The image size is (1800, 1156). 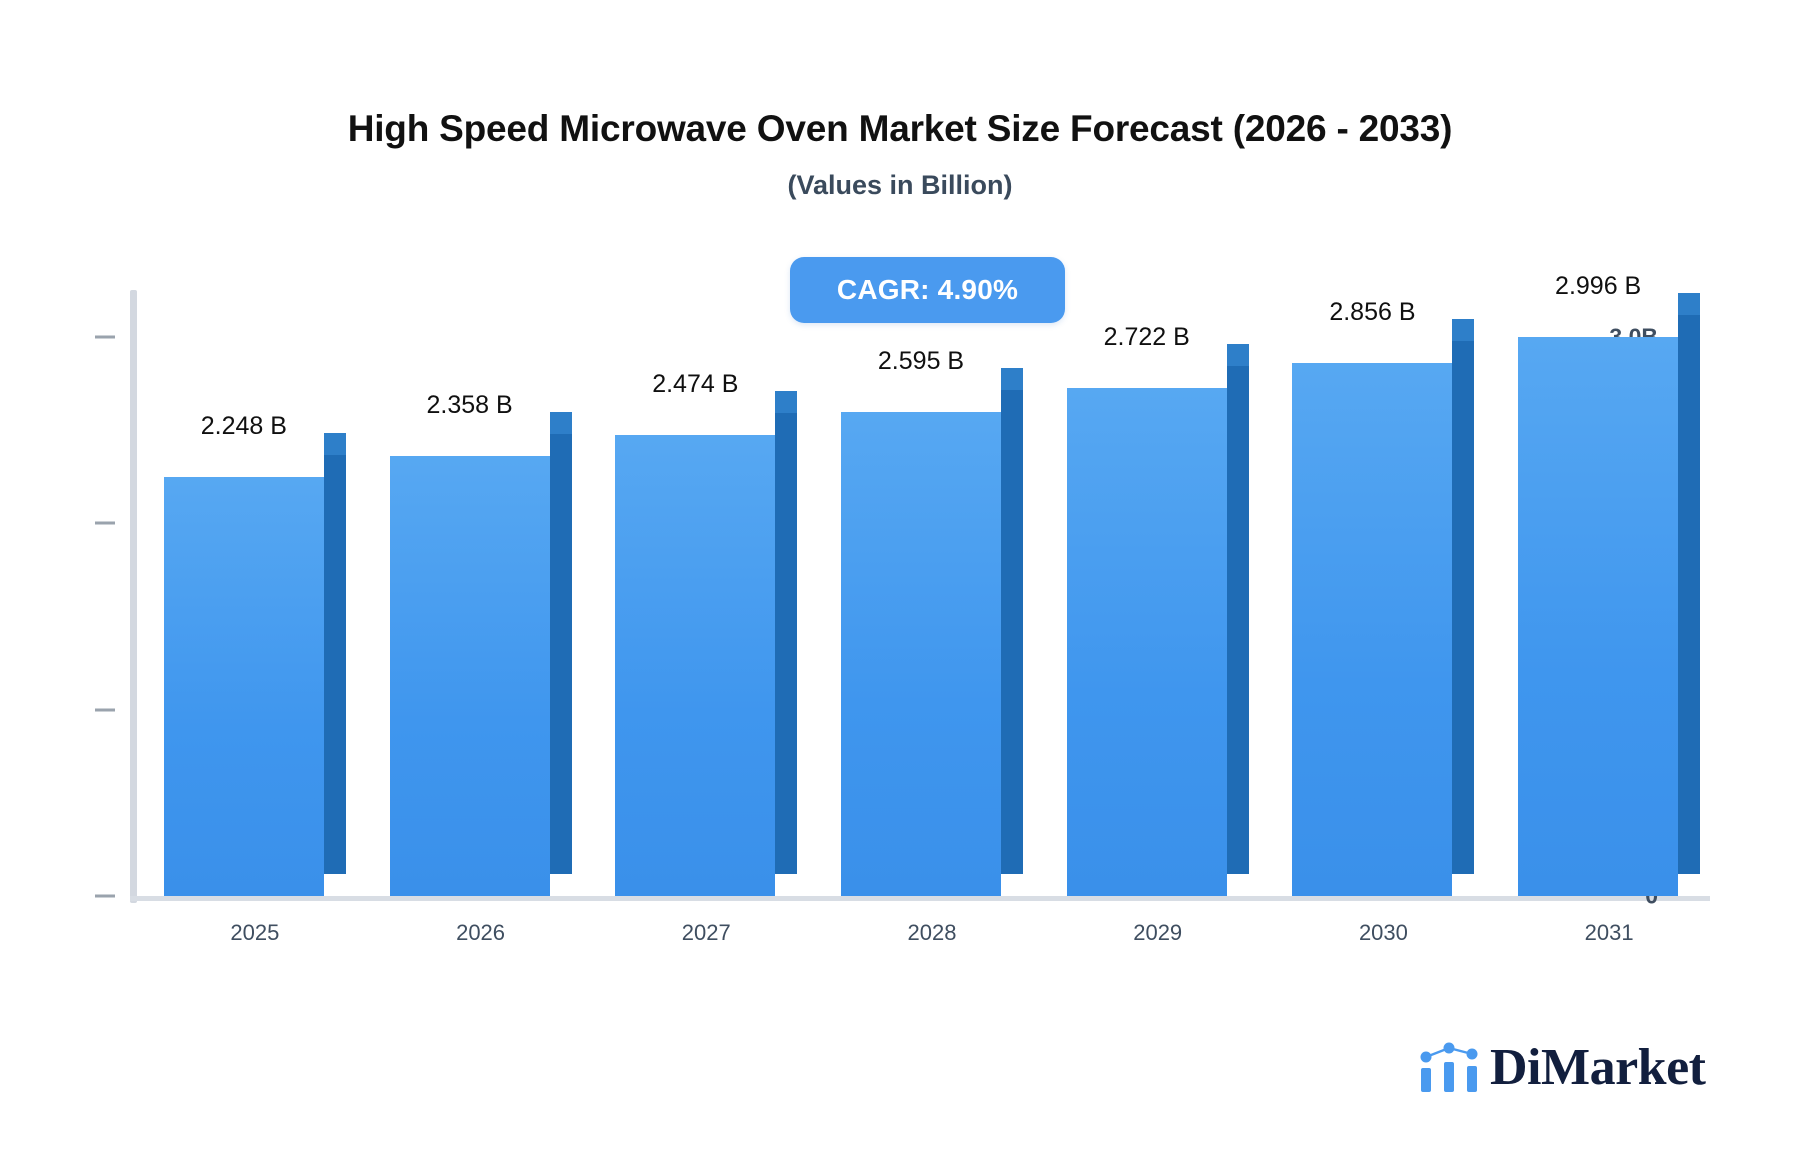 I want to click on bar-value-label: 2.856 B, so click(x=1372, y=312).